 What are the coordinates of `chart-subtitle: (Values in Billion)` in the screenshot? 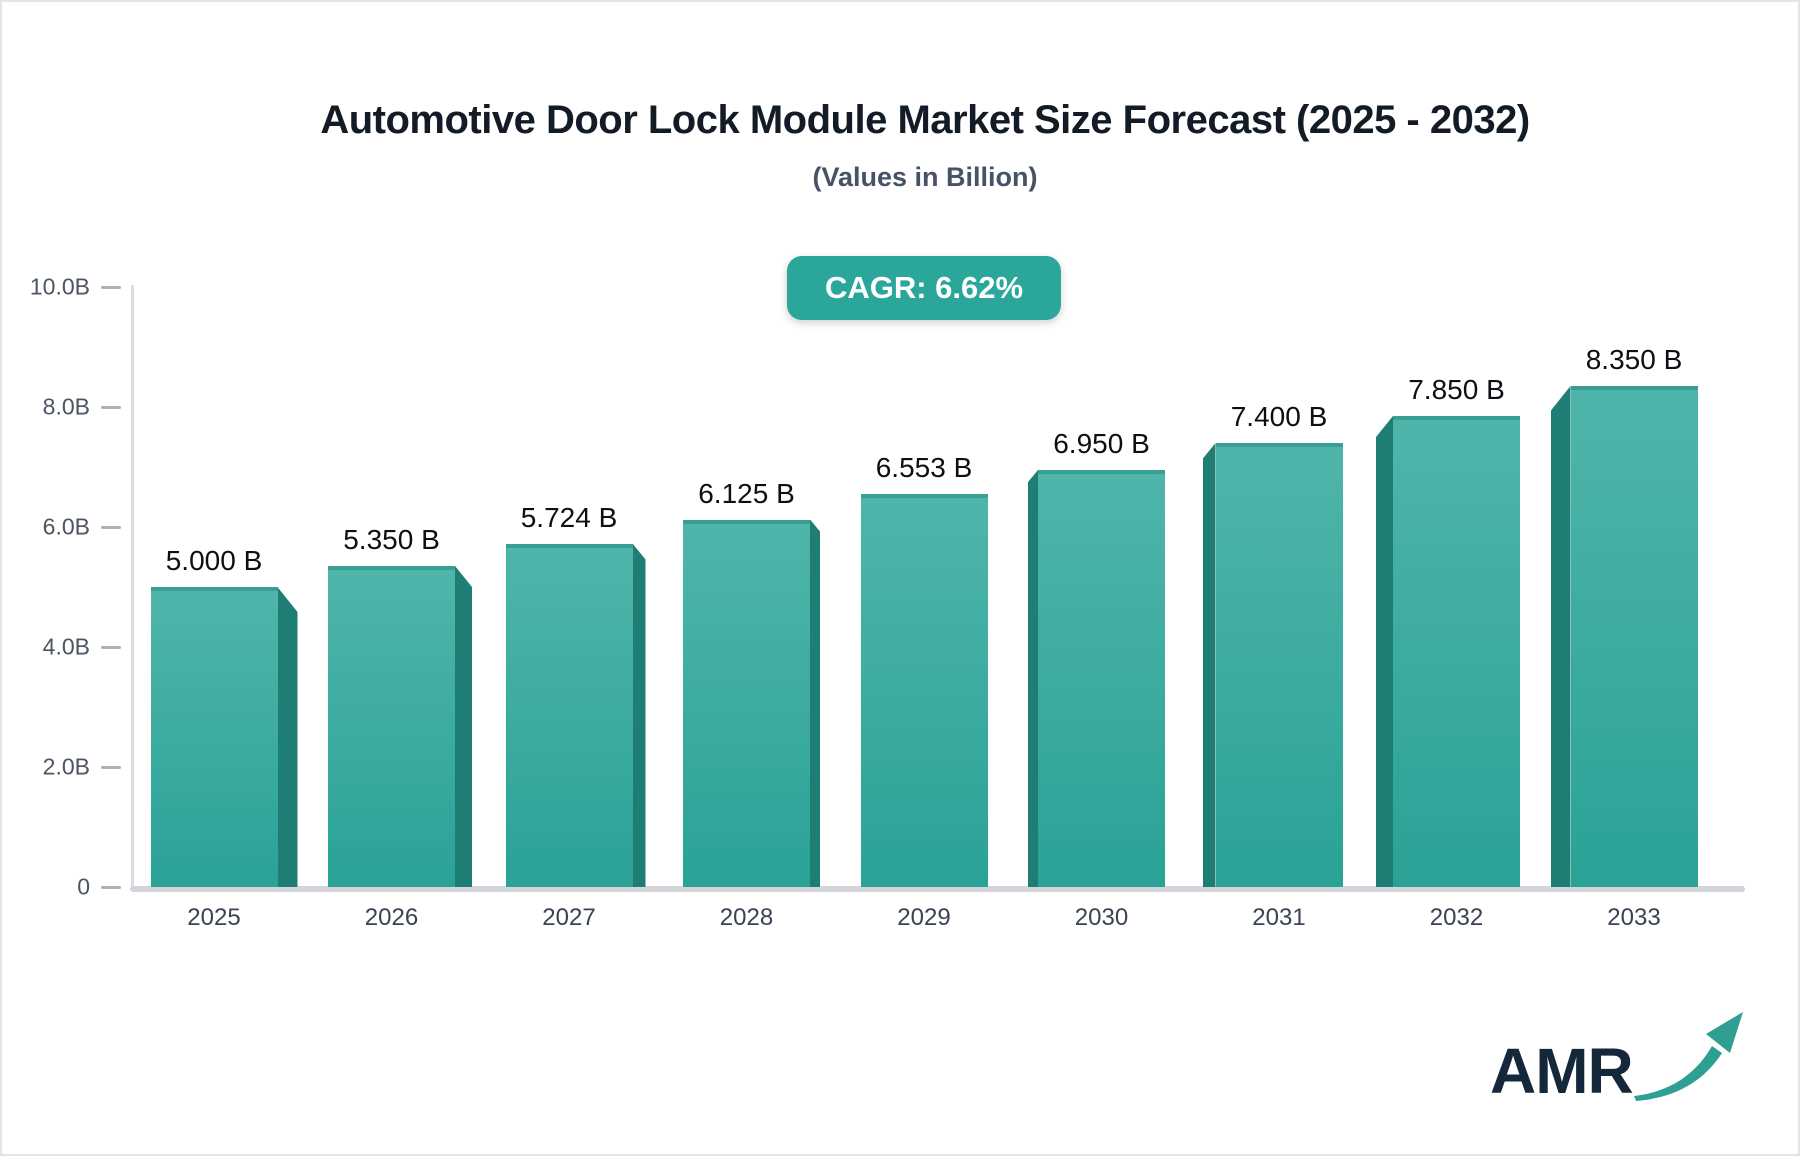 It's located at (925, 177).